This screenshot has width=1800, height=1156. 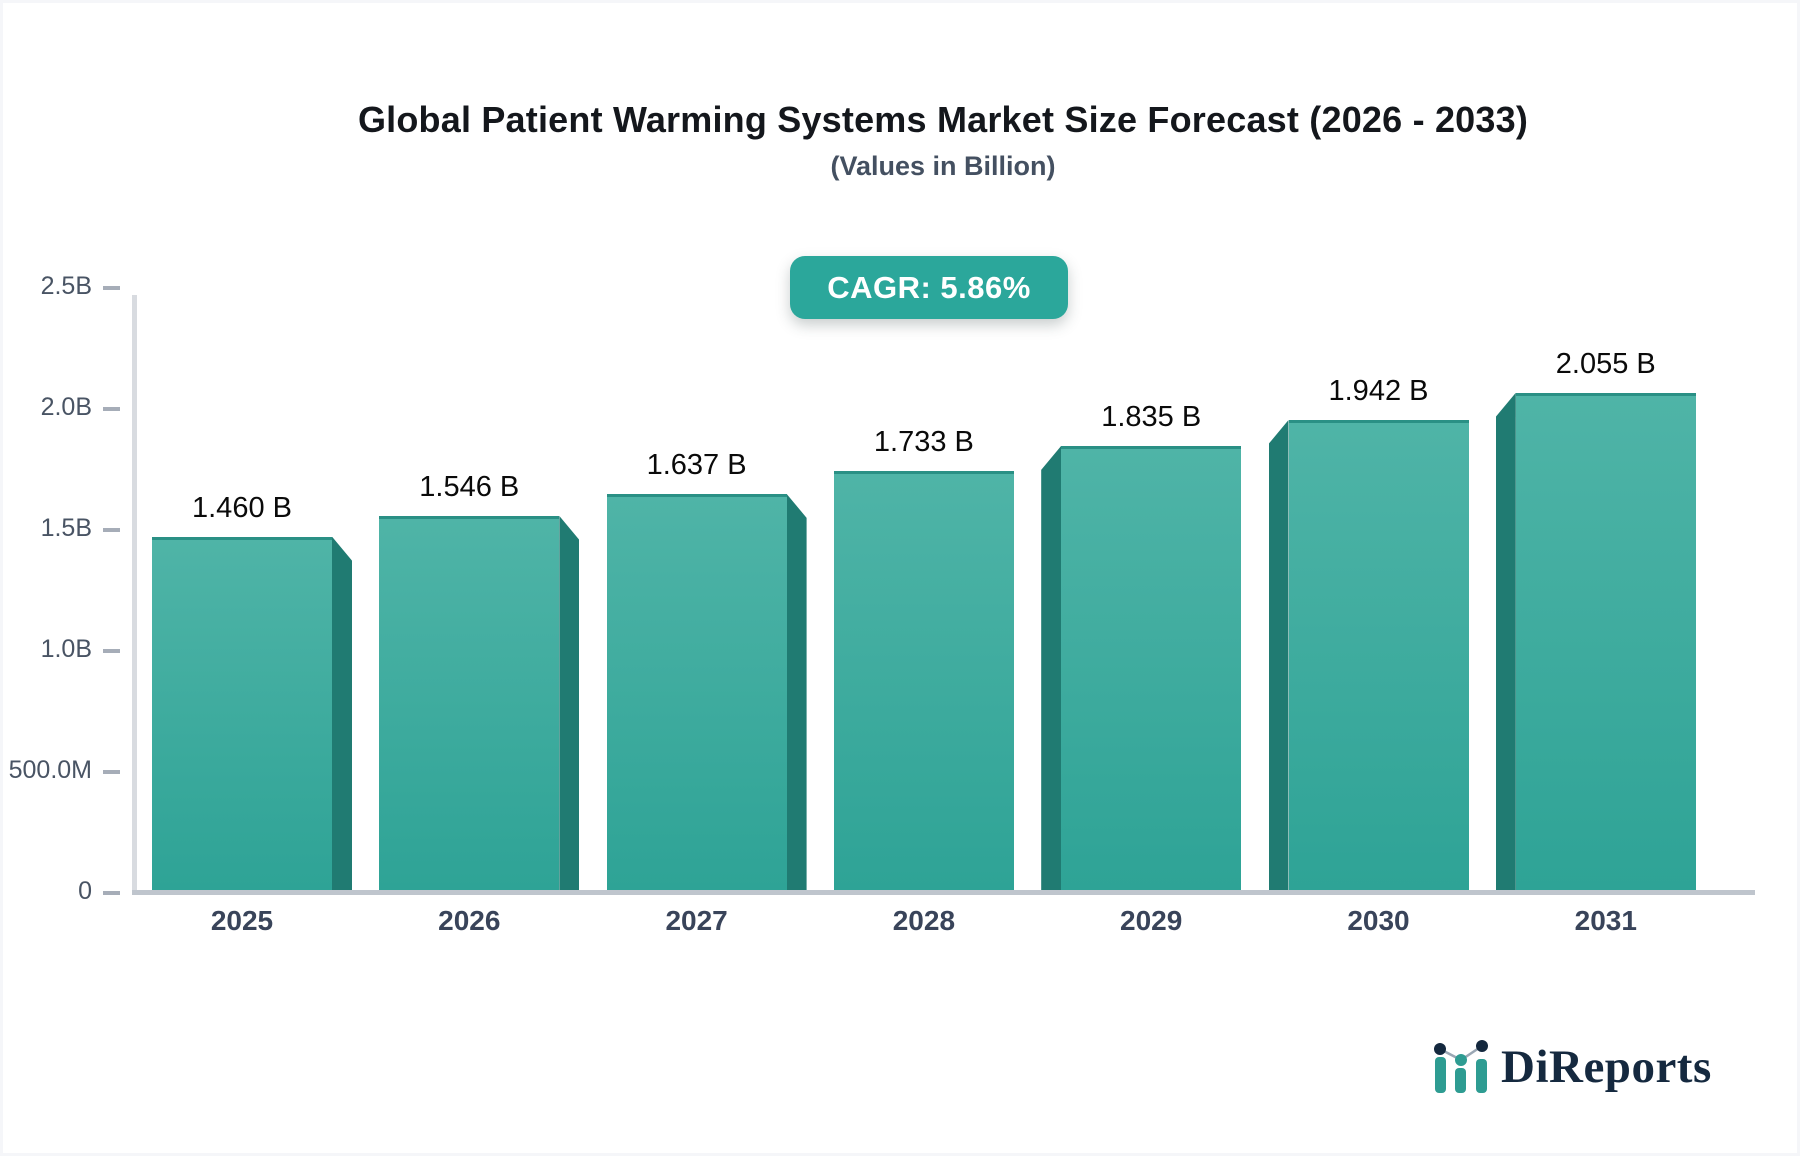 What do you see at coordinates (696, 920) in the screenshot?
I see `x-axis-label: 2027` at bounding box center [696, 920].